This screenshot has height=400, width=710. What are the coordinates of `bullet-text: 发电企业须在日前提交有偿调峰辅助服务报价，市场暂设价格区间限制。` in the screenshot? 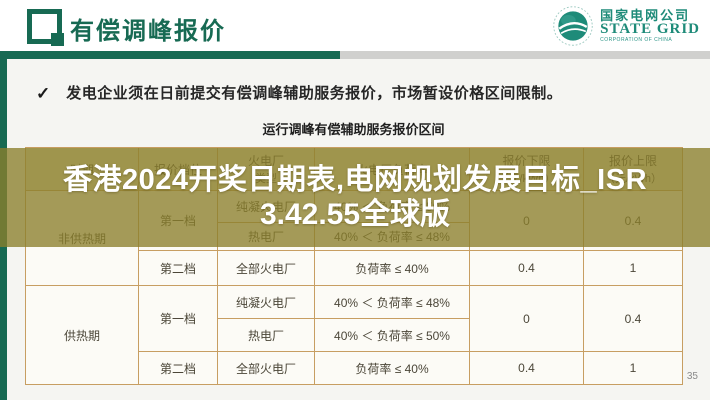 It's located at (314, 93).